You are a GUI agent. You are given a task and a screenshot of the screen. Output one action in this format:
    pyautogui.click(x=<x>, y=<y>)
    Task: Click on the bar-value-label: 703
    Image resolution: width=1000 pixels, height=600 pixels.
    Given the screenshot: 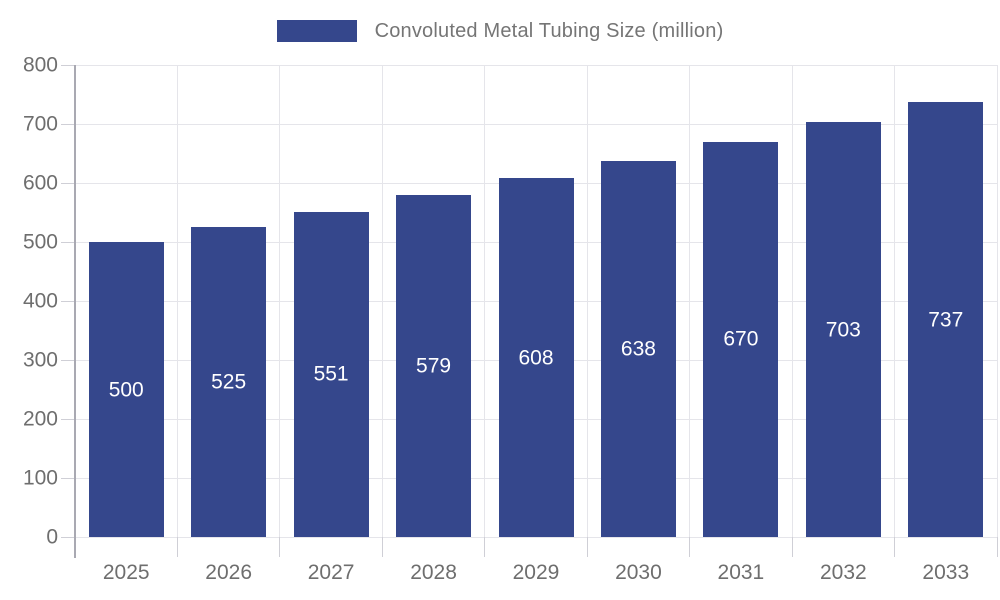 What is the action you would take?
    pyautogui.click(x=843, y=330)
    